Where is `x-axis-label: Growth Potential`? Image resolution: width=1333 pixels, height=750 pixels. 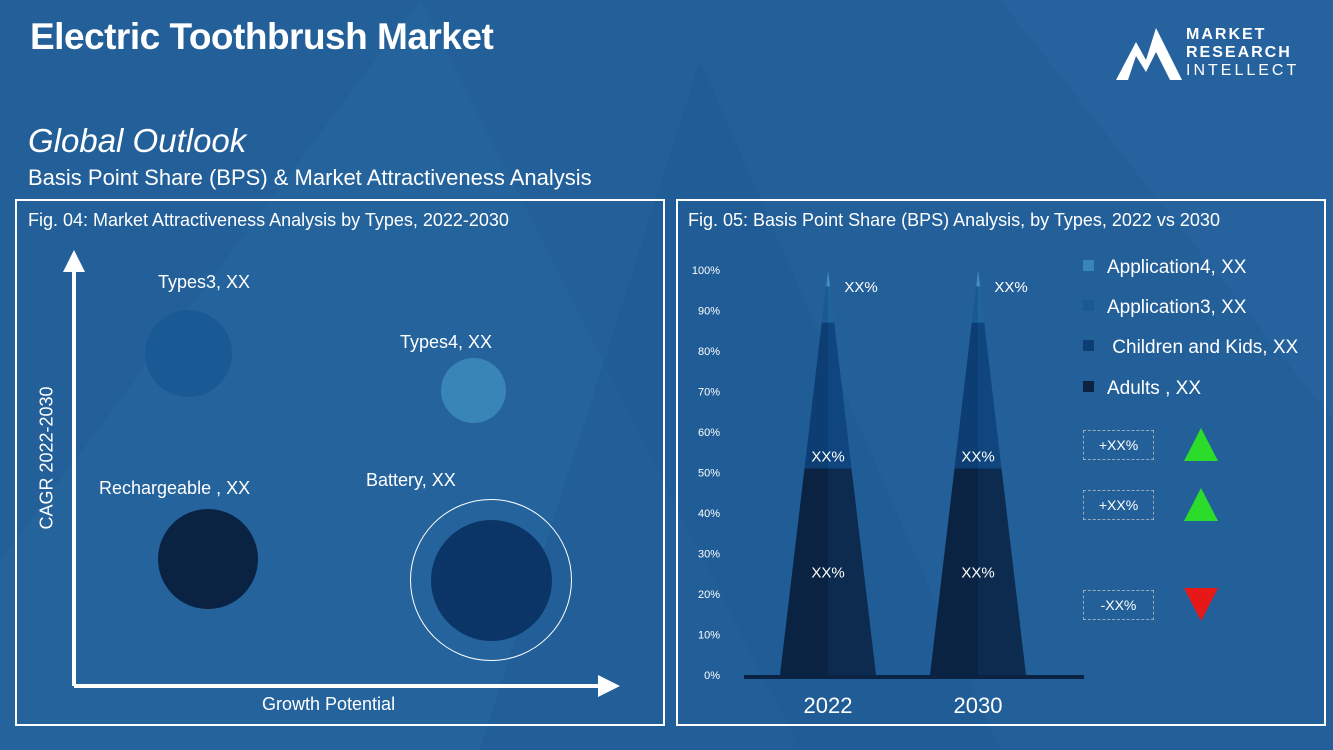 x-axis-label: Growth Potential is located at coordinates (329, 704).